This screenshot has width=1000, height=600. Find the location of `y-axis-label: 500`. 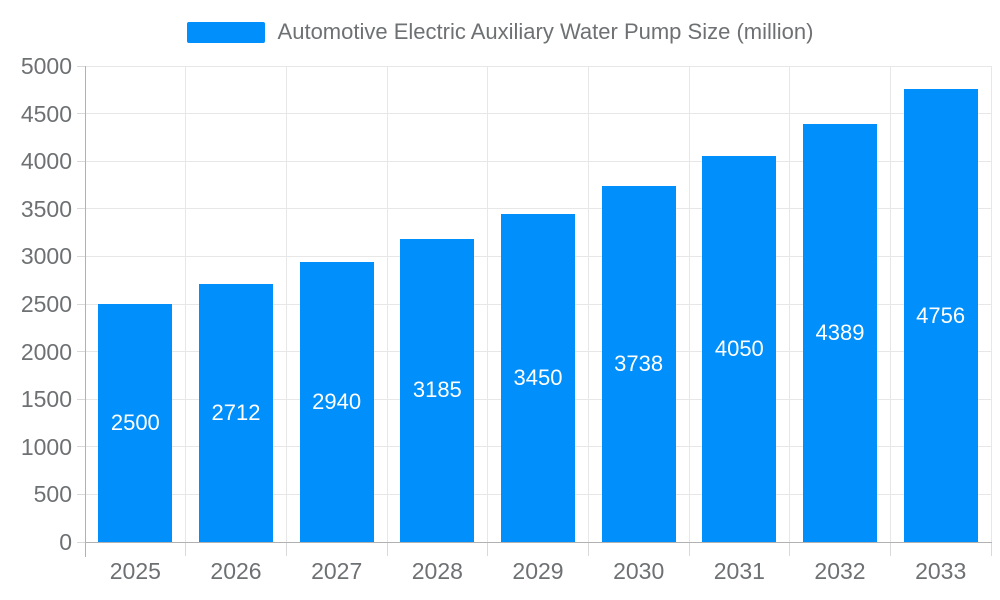

y-axis-label: 500 is located at coordinates (52, 494).